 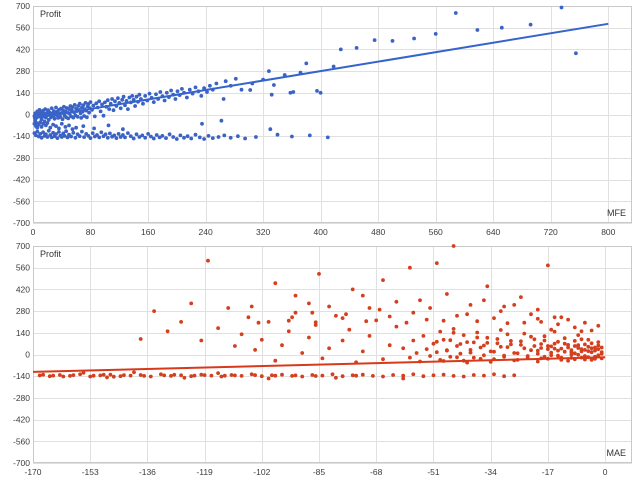 I want to click on svg-text: -34, so click(x=491, y=472).